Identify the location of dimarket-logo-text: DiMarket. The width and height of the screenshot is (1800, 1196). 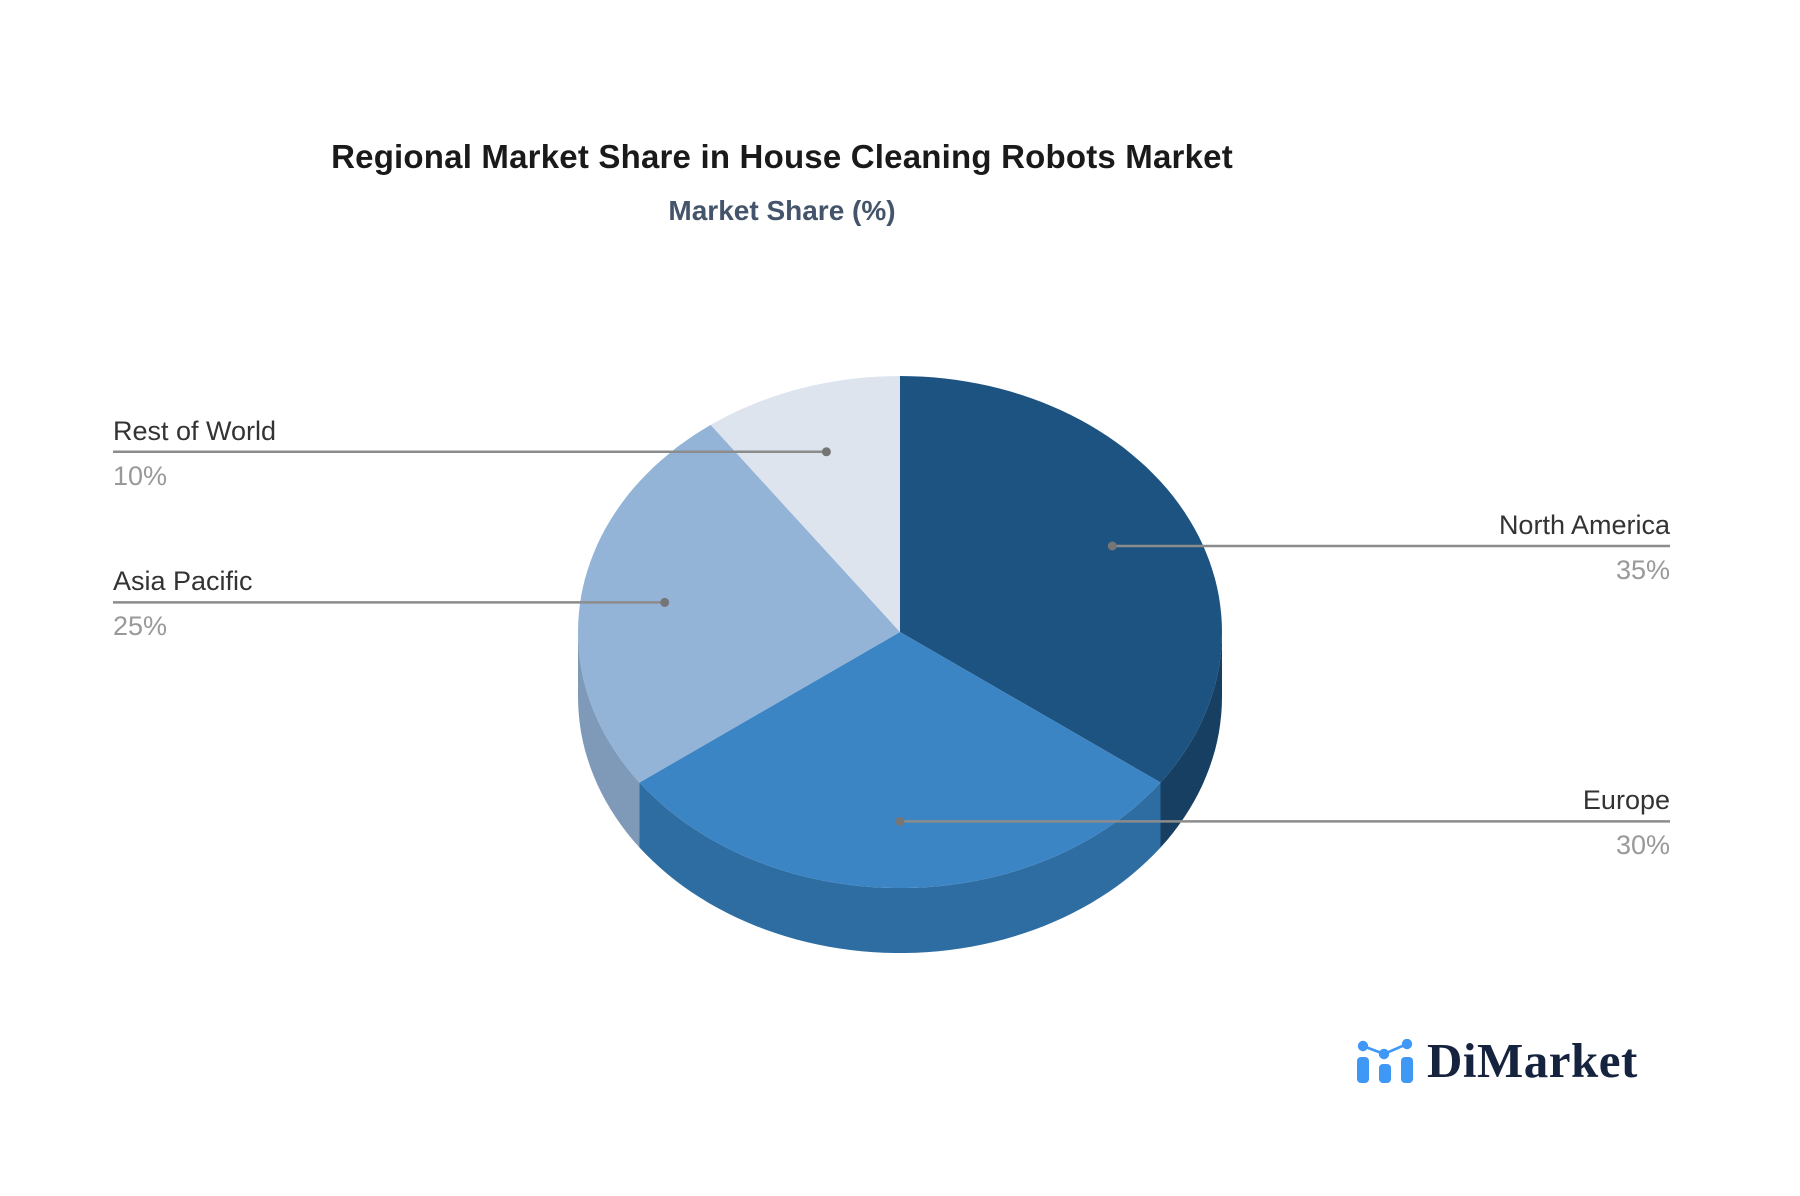
(1532, 1060).